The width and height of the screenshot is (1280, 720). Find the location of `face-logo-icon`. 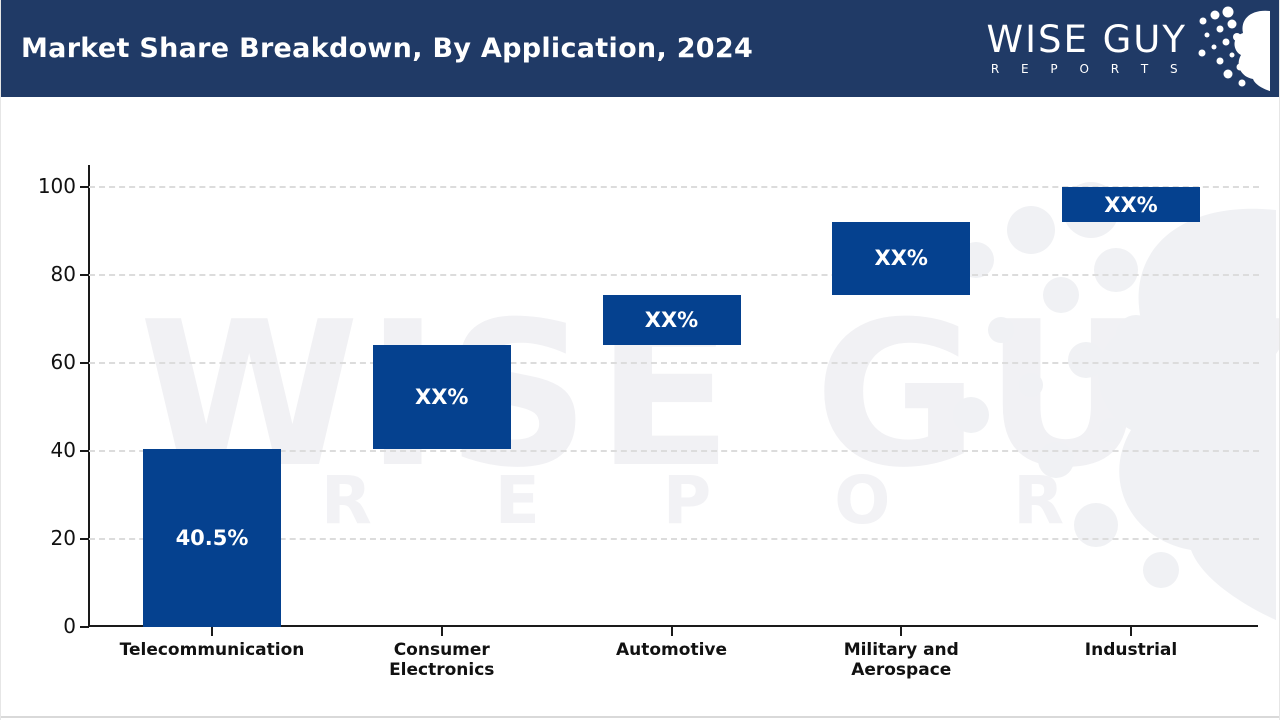

face-logo-icon is located at coordinates (1234, 48).